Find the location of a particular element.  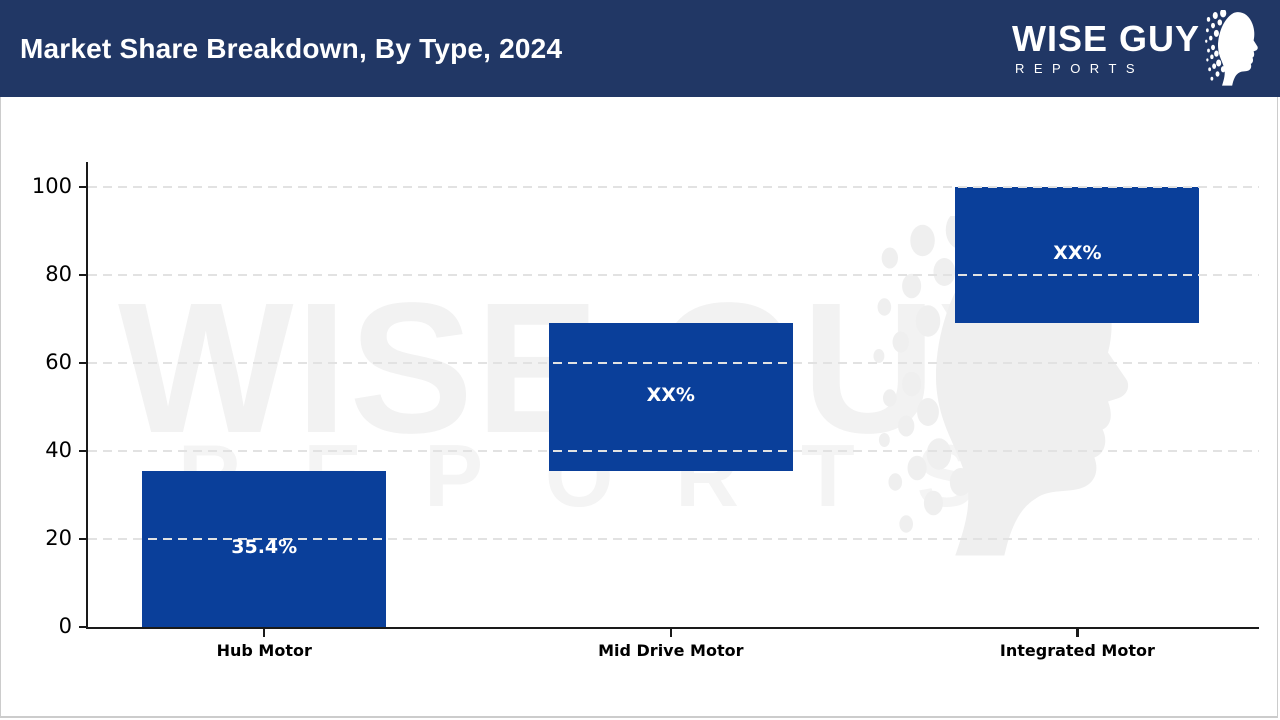

logo-brand-name: WISE GUY is located at coordinates (1105, 38).